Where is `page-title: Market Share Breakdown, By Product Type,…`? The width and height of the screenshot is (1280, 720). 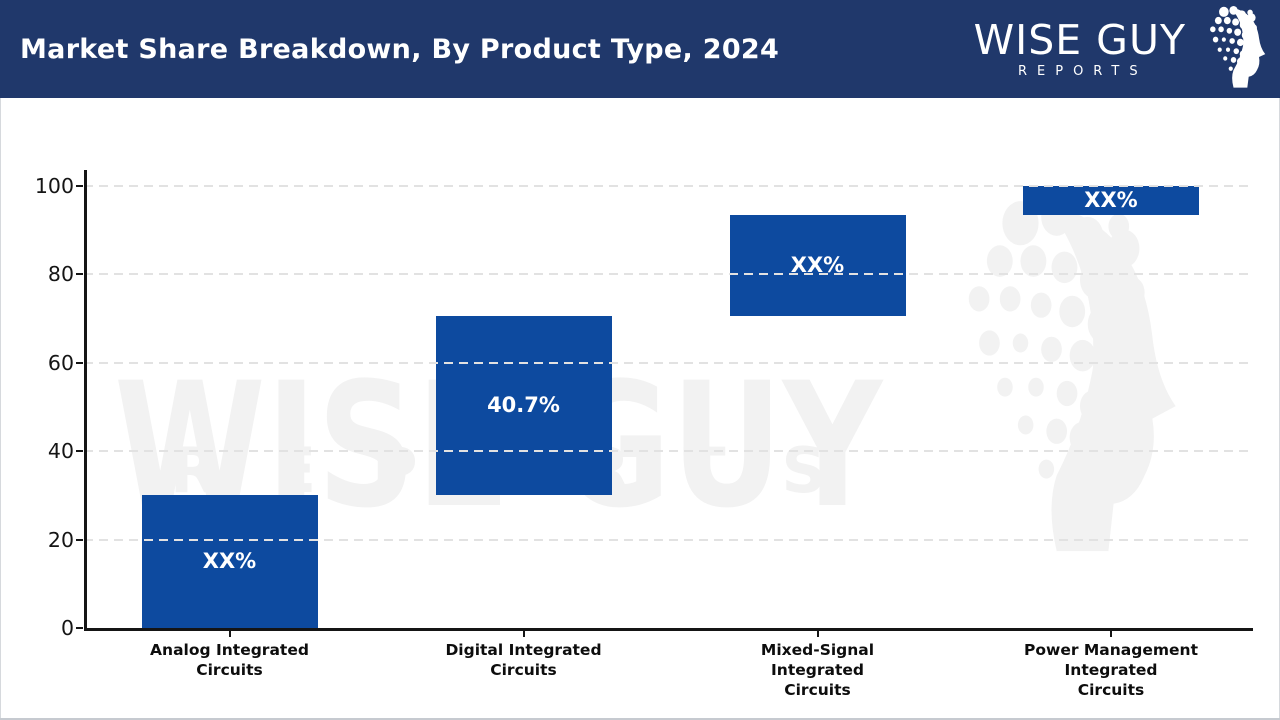 page-title: Market Share Breakdown, By Product Type,… is located at coordinates (400, 49).